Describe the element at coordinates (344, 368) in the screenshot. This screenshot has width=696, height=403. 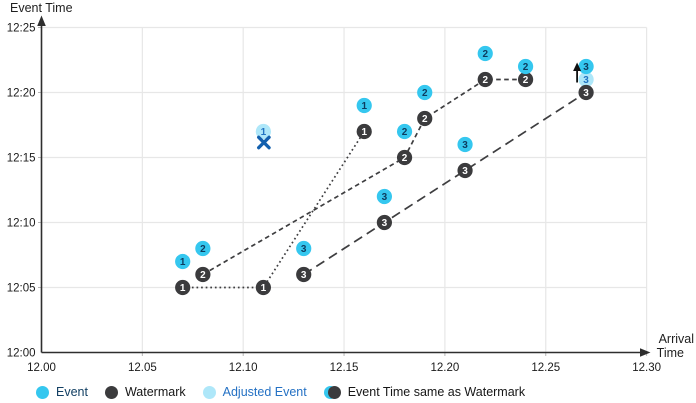
I see `x-tick-label: 12.15` at that location.